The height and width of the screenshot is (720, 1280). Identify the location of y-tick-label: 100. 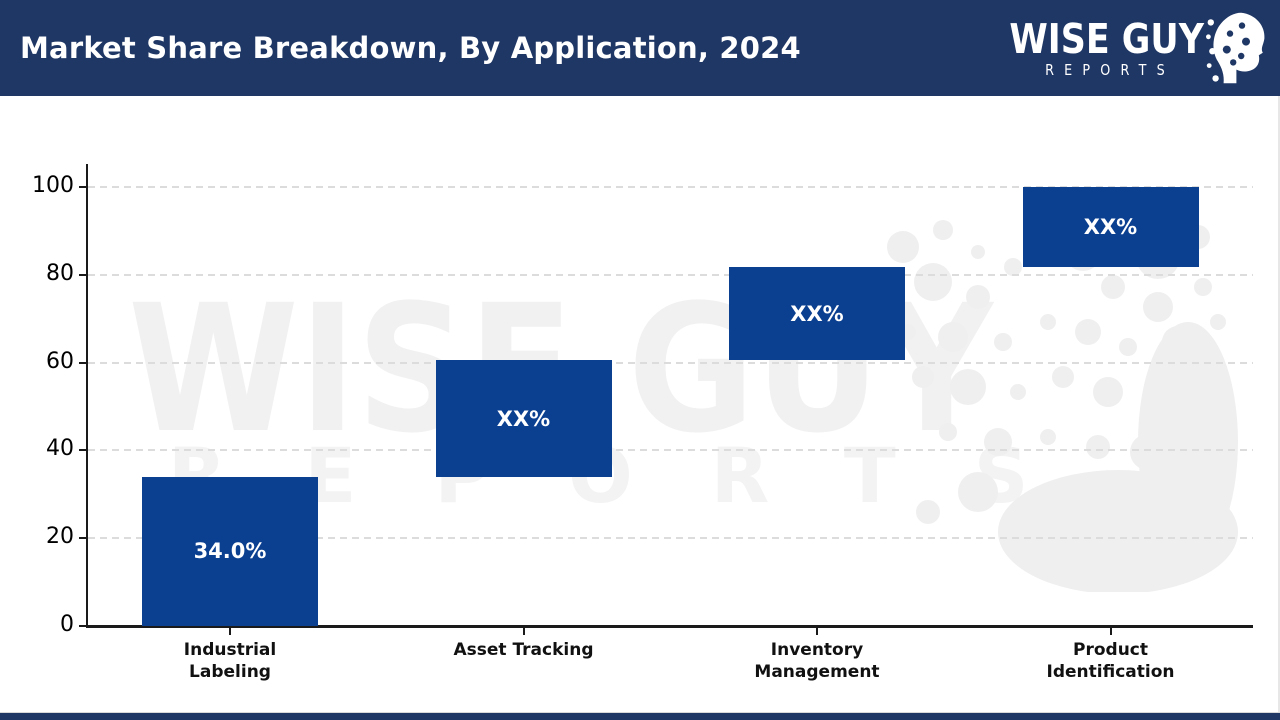
(53, 185).